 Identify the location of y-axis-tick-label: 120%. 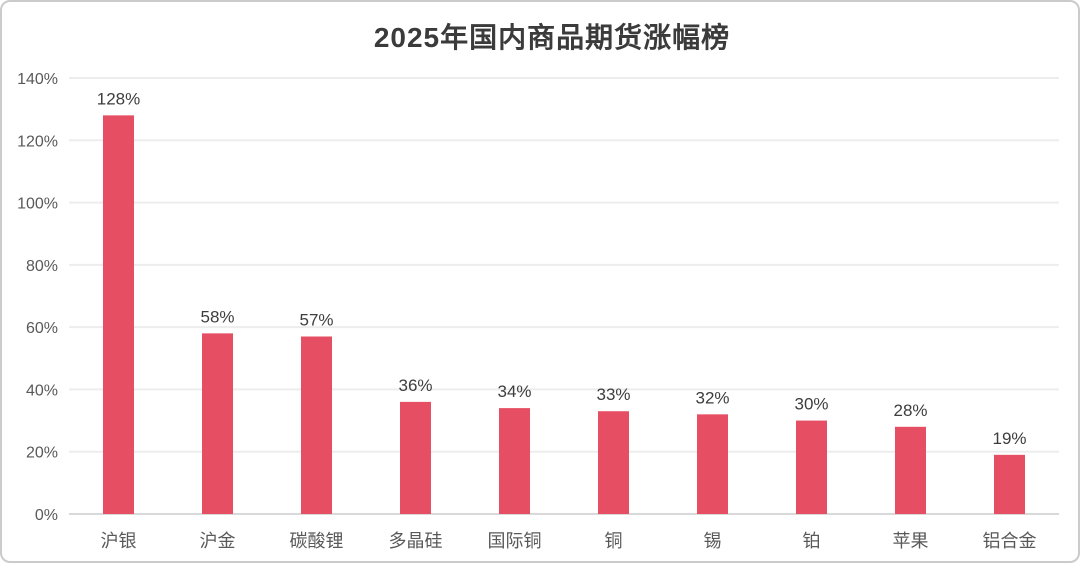
(37, 141).